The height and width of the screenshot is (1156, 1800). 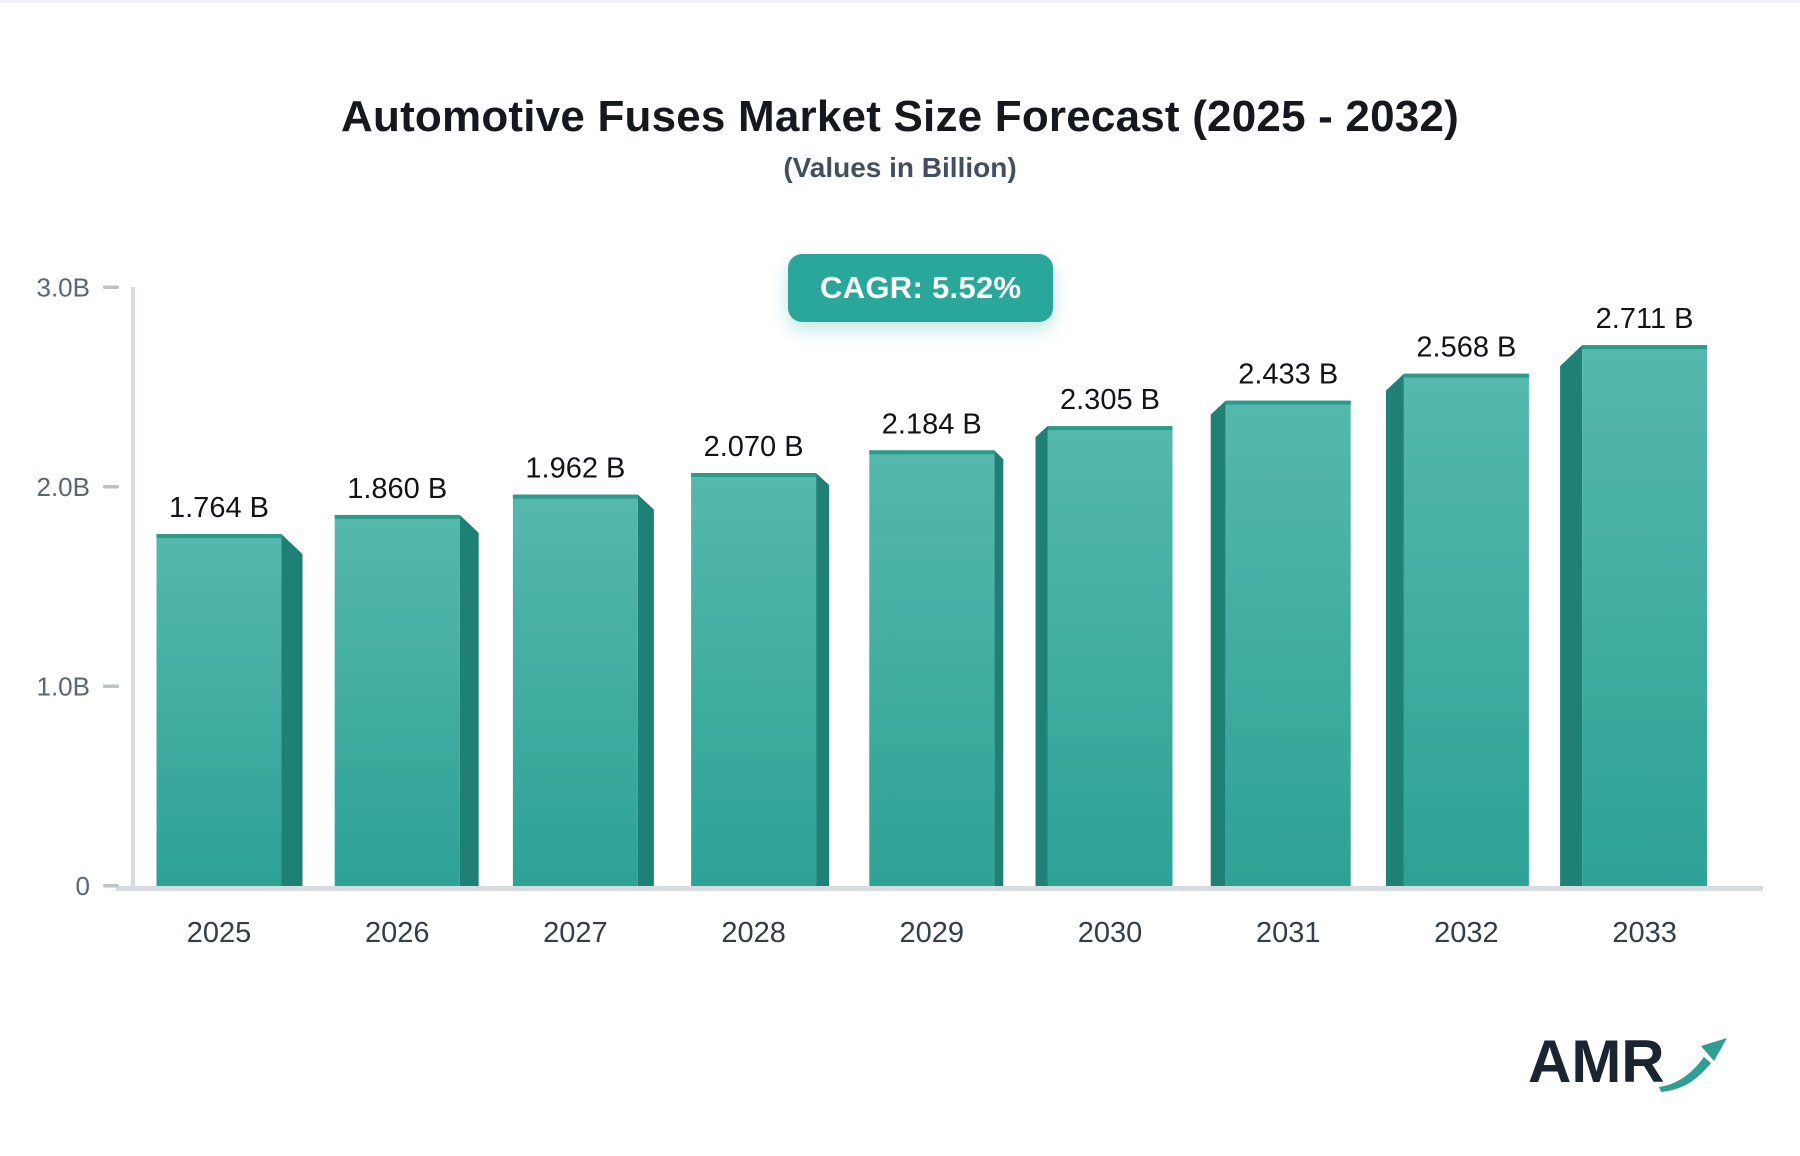 What do you see at coordinates (1645, 319) in the screenshot?
I see `bar-value-label: 2.711 B` at bounding box center [1645, 319].